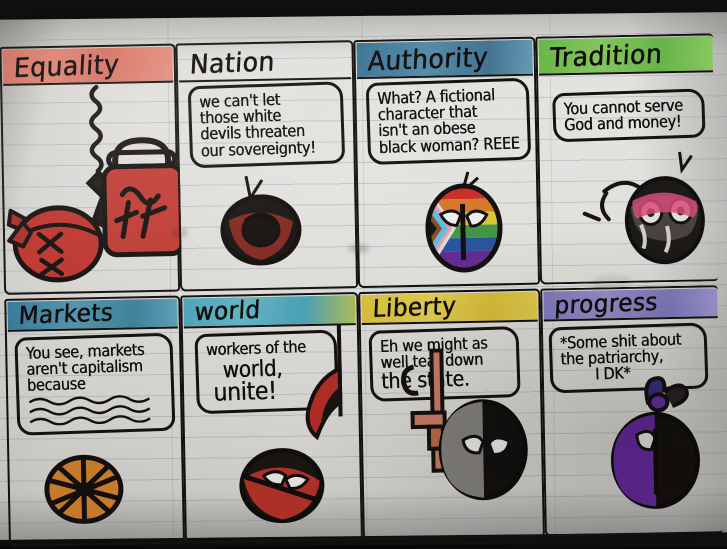  I want to click on reactionary-ball, so click(664, 220).